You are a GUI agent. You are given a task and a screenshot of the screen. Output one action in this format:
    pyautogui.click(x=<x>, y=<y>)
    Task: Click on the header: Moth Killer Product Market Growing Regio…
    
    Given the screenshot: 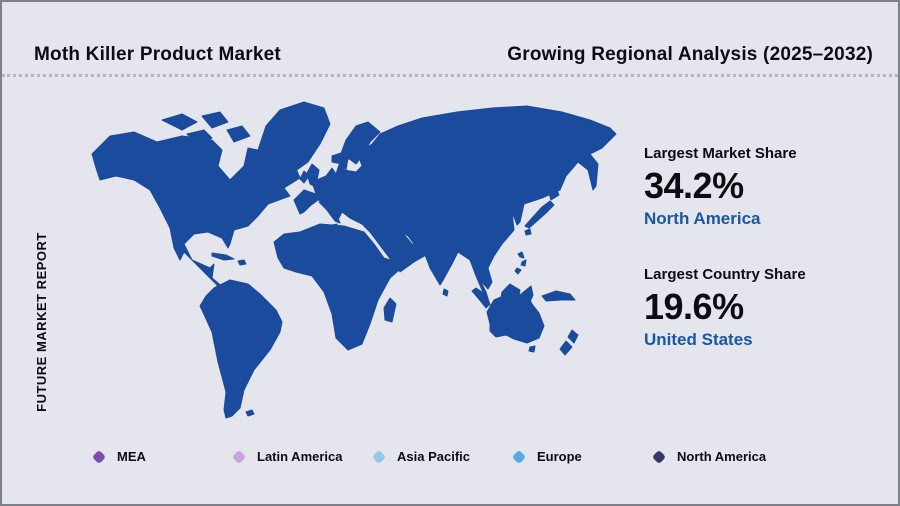 What is the action you would take?
    pyautogui.click(x=450, y=39)
    